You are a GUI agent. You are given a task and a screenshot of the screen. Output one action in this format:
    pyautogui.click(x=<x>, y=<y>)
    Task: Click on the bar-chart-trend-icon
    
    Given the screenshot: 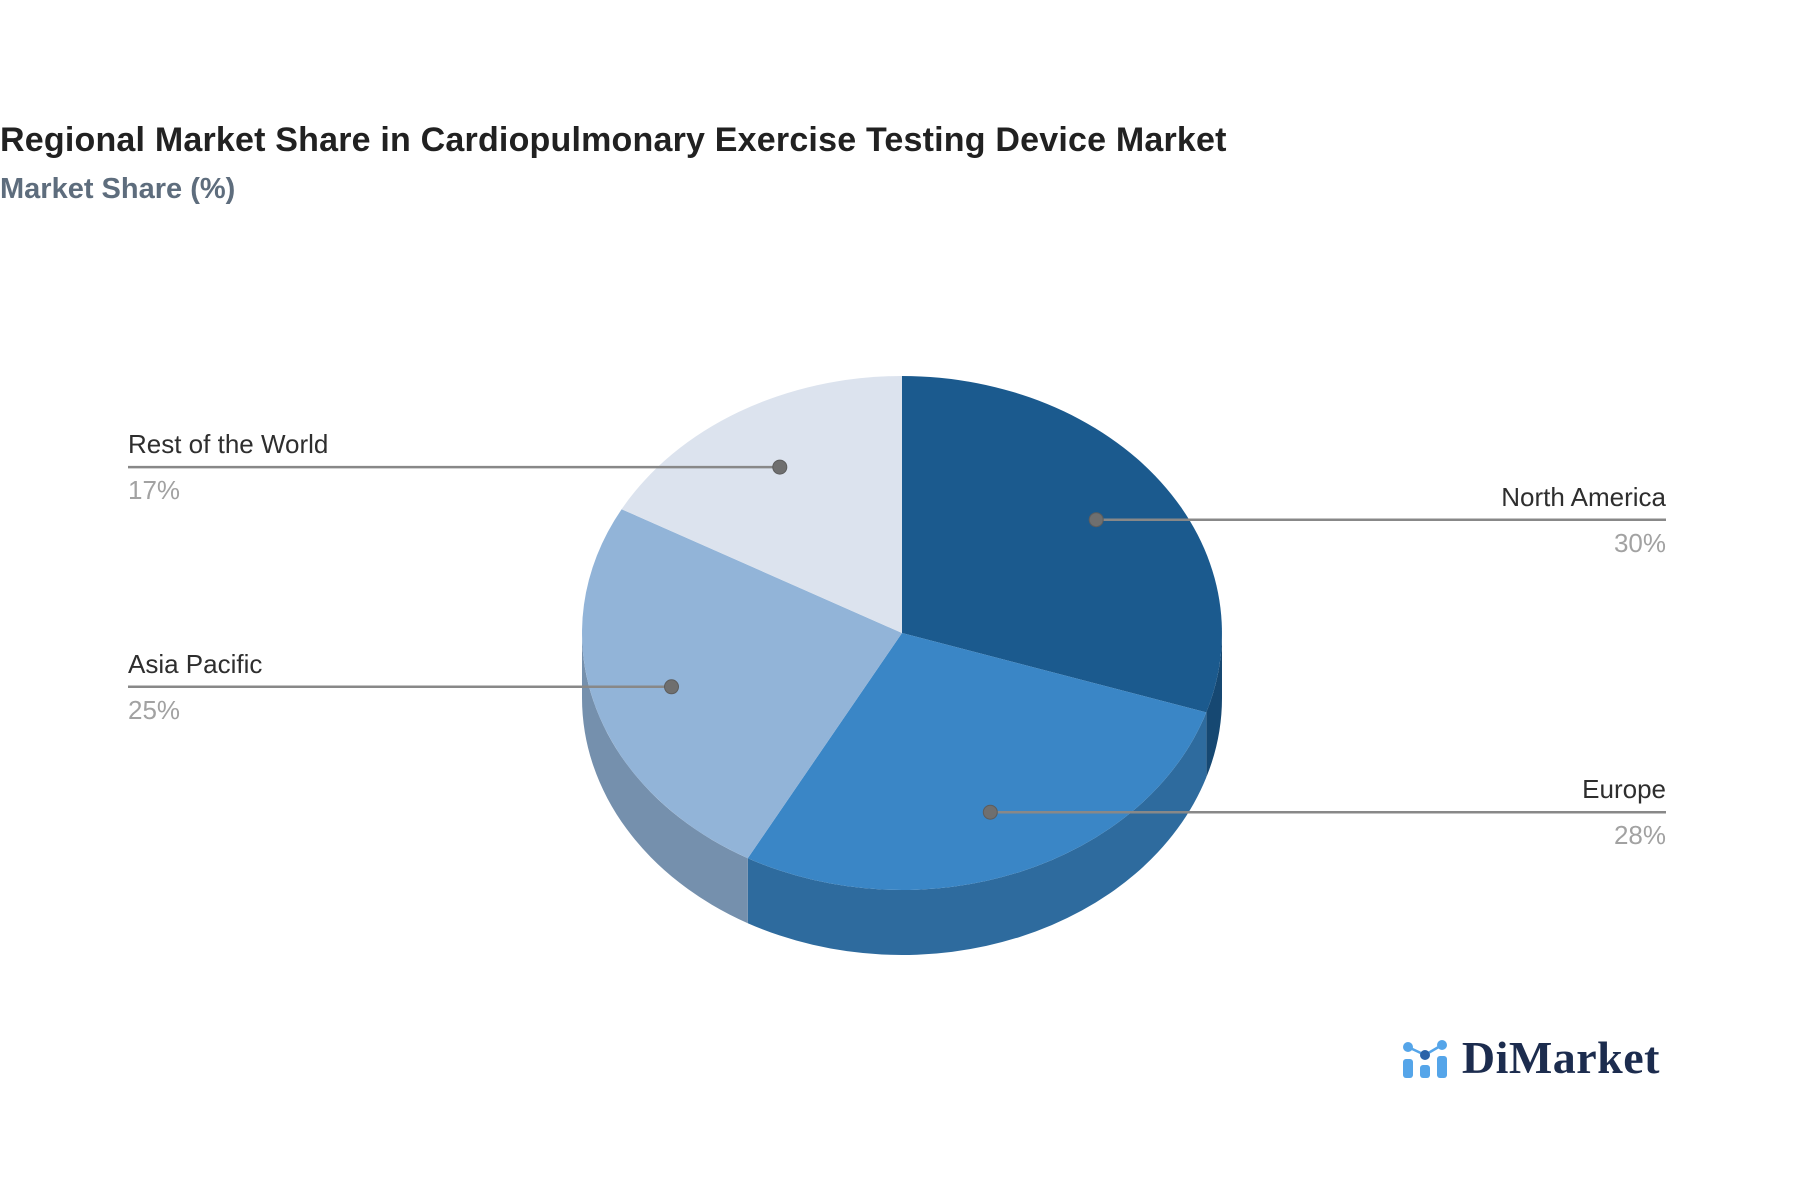 What is the action you would take?
    pyautogui.click(x=1424, y=1059)
    